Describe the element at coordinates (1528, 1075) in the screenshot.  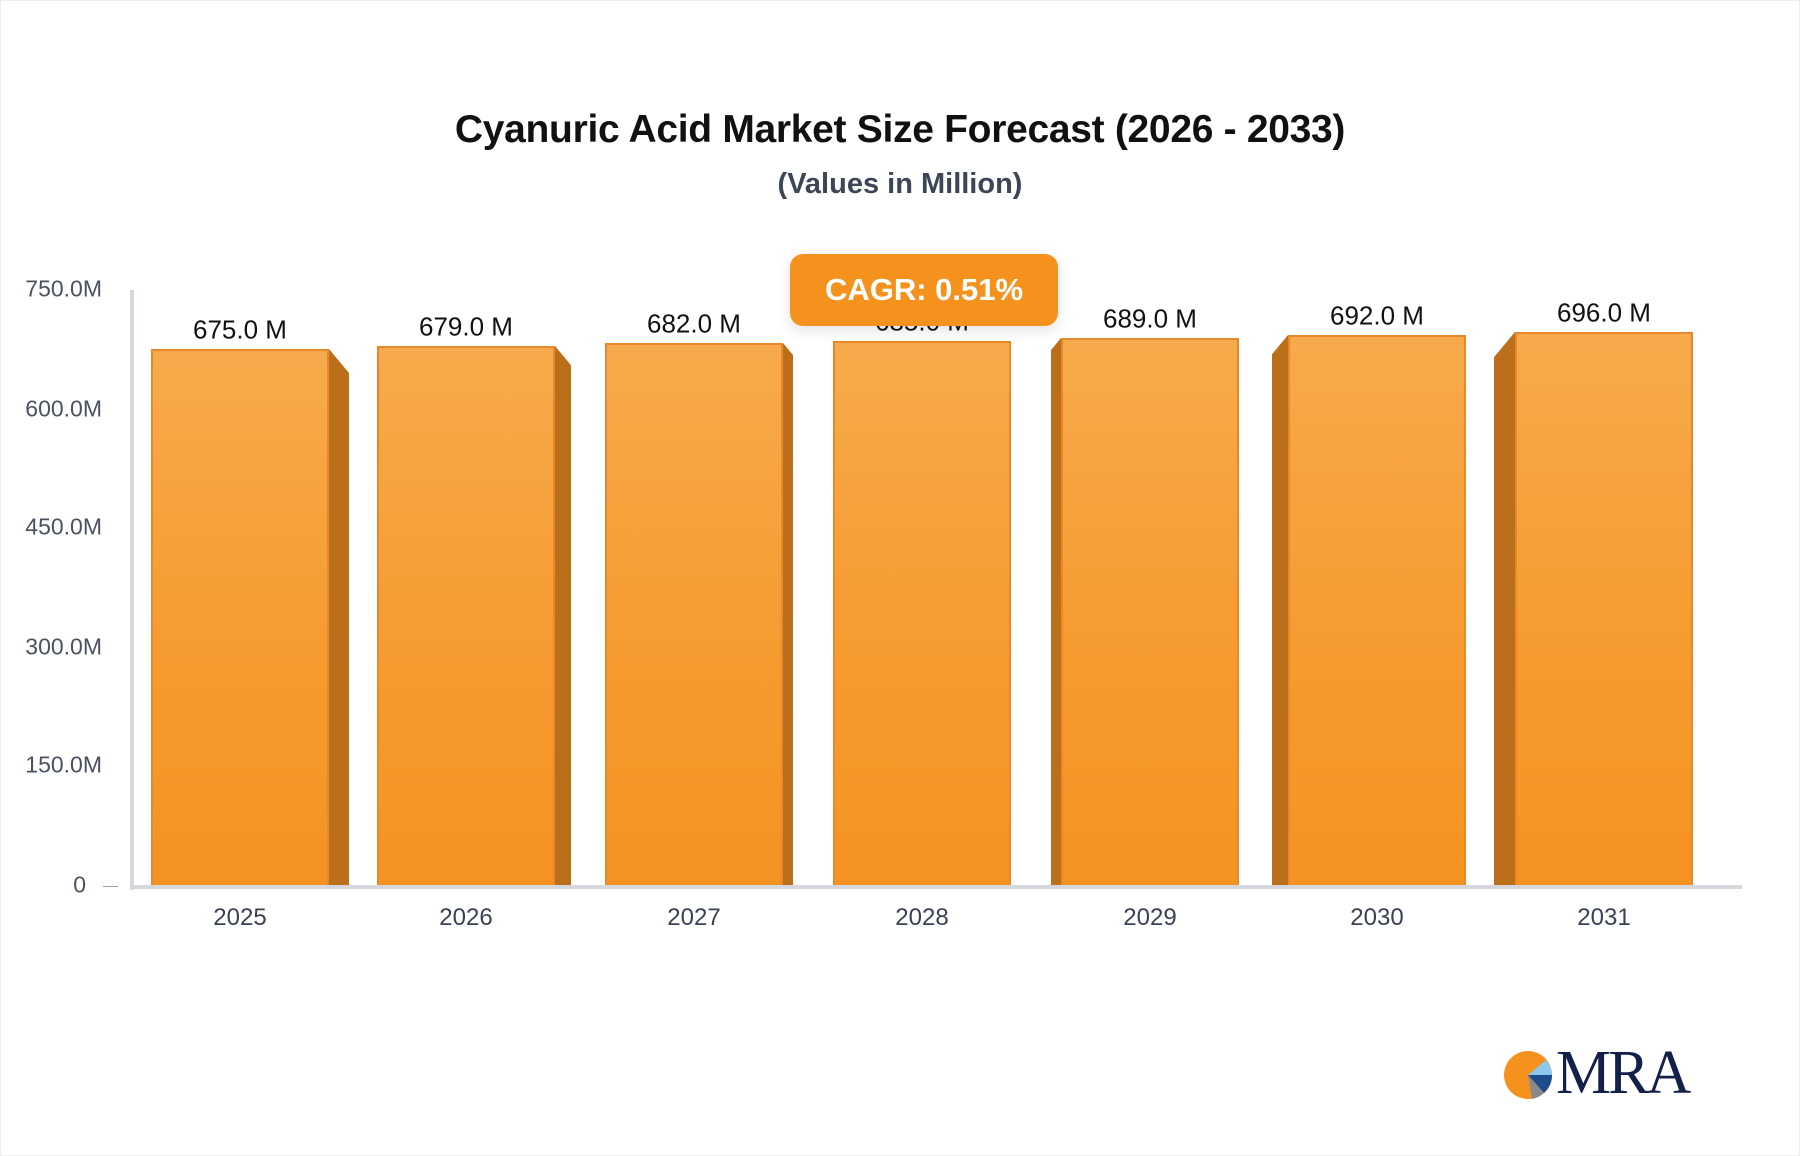
I see `pie-logo-icon` at that location.